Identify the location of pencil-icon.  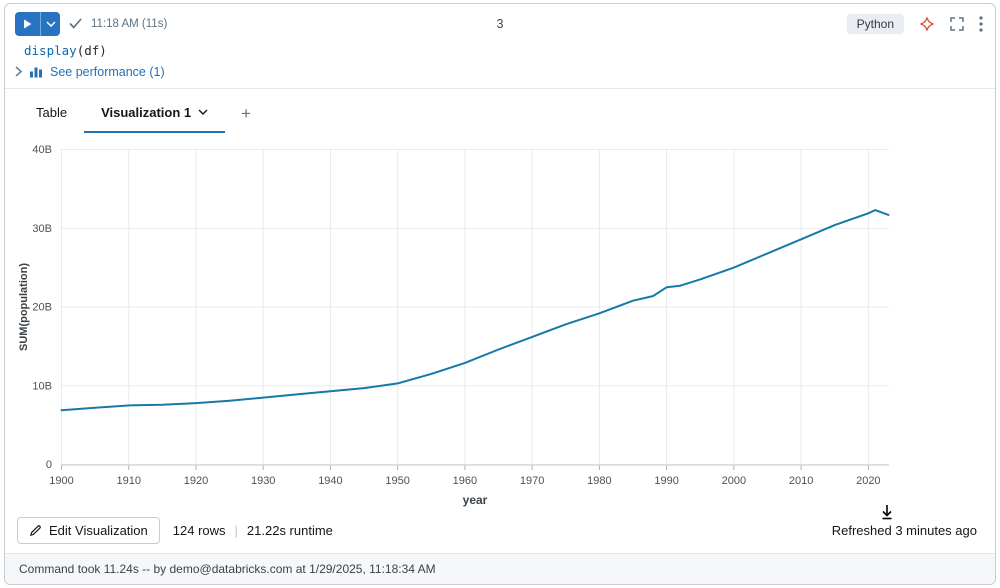
(35, 530).